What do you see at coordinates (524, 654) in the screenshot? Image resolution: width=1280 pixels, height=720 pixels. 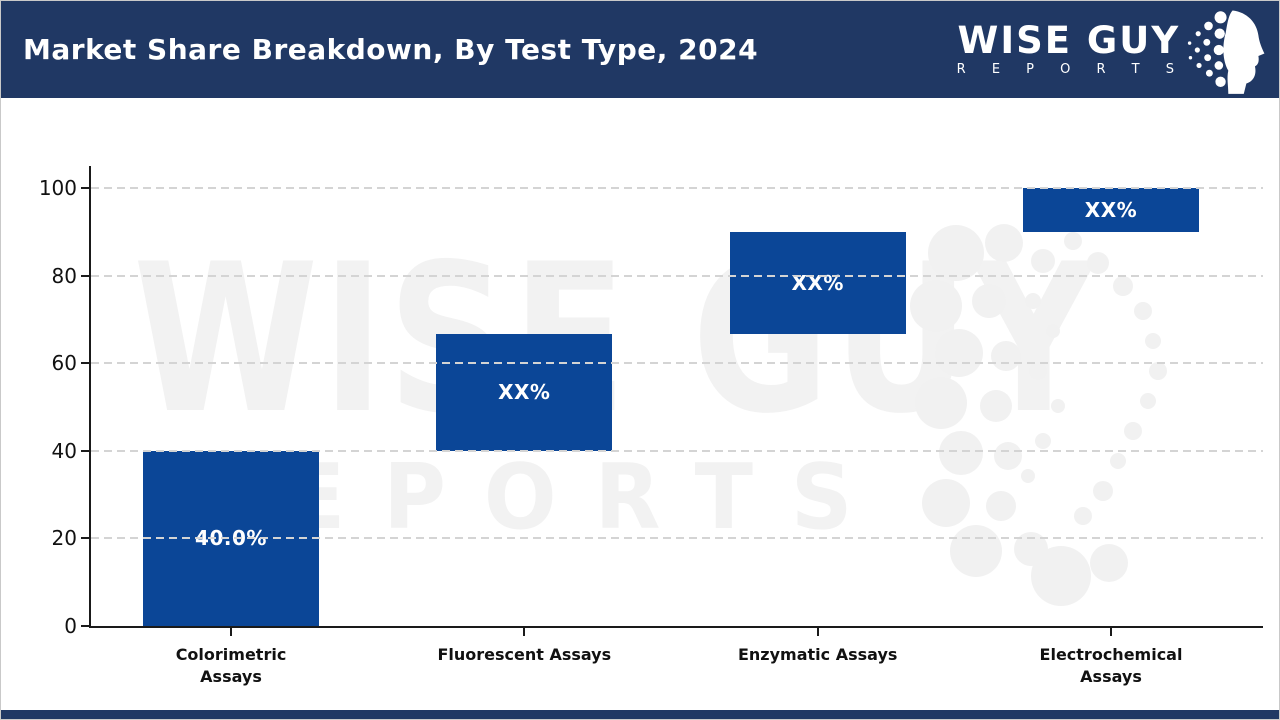 I see `x-axis-category-label: Fluorescent Assays` at bounding box center [524, 654].